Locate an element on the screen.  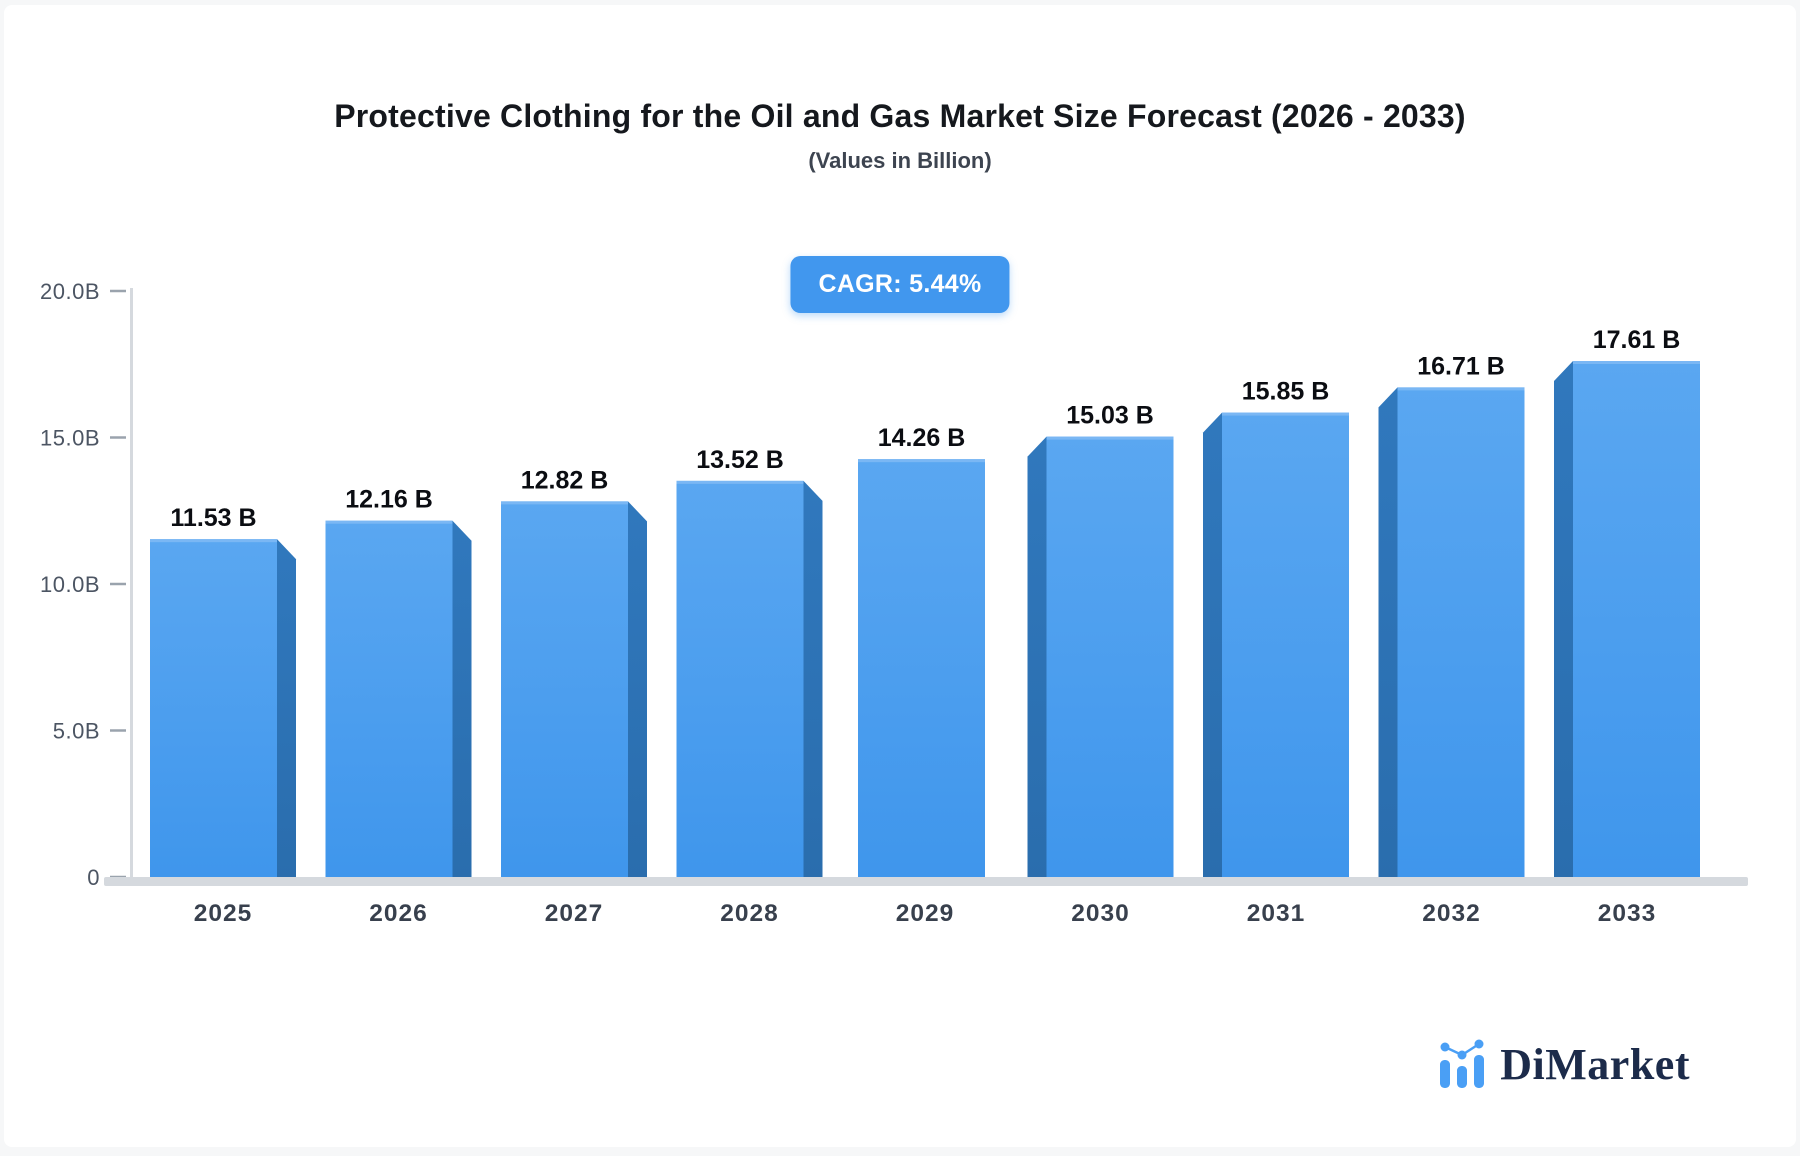
bar-line-chart-icon is located at coordinates (1462, 1063).